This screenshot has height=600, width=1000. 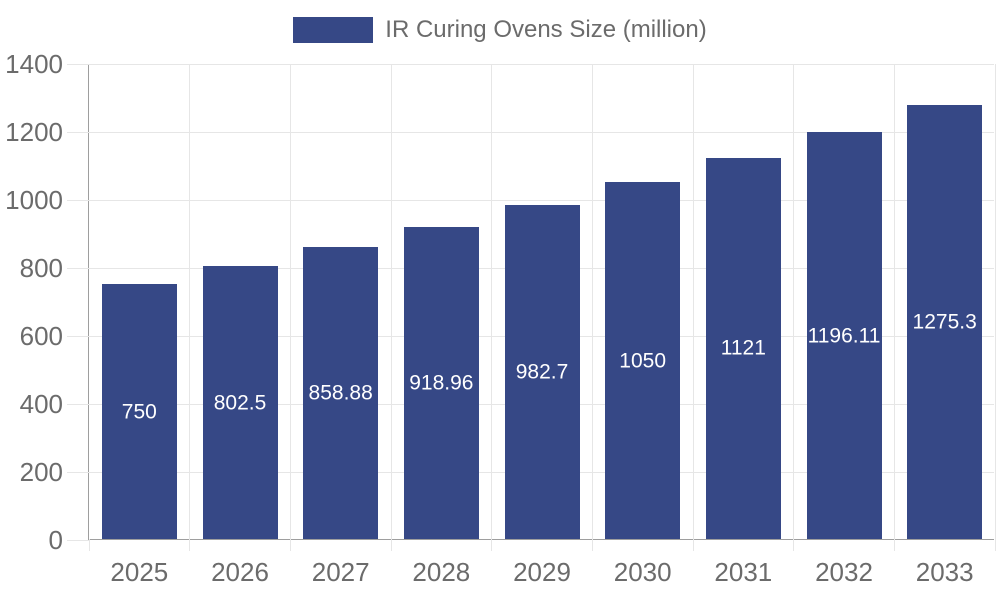 I want to click on x-axis-label: 2031, so click(x=743, y=572).